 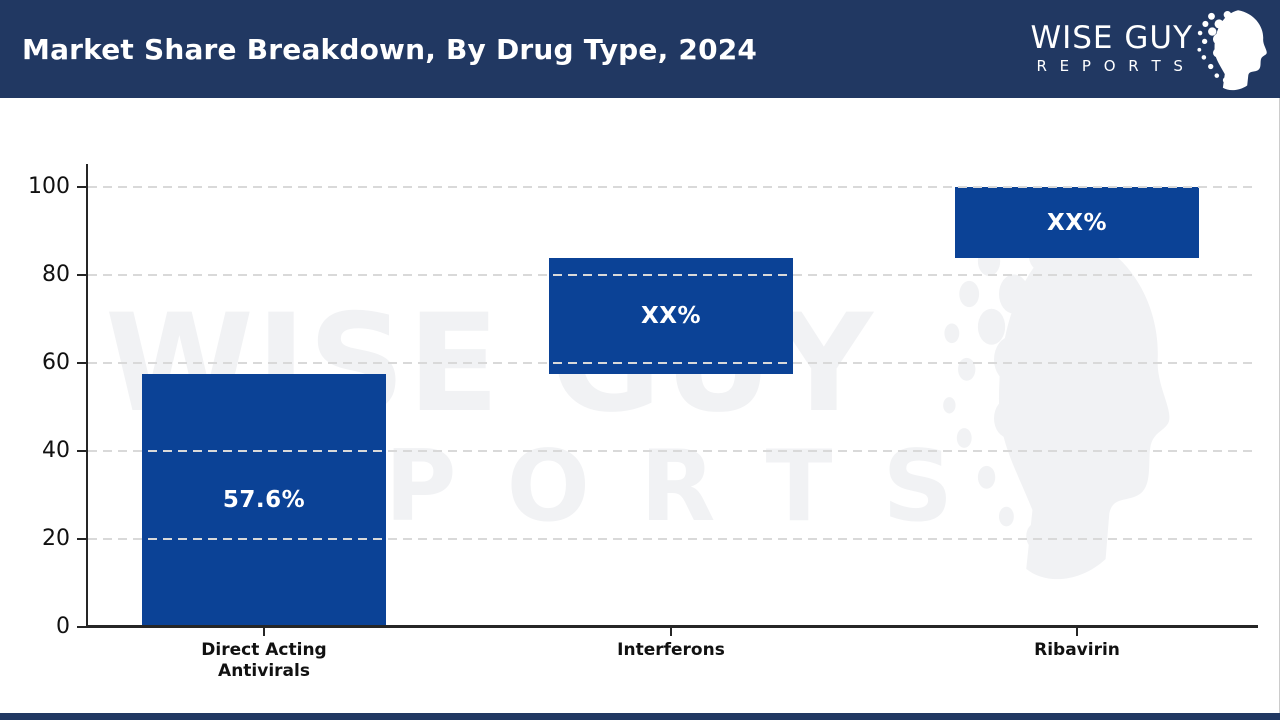 What do you see at coordinates (56, 362) in the screenshot?
I see `y-tick-label: 60` at bounding box center [56, 362].